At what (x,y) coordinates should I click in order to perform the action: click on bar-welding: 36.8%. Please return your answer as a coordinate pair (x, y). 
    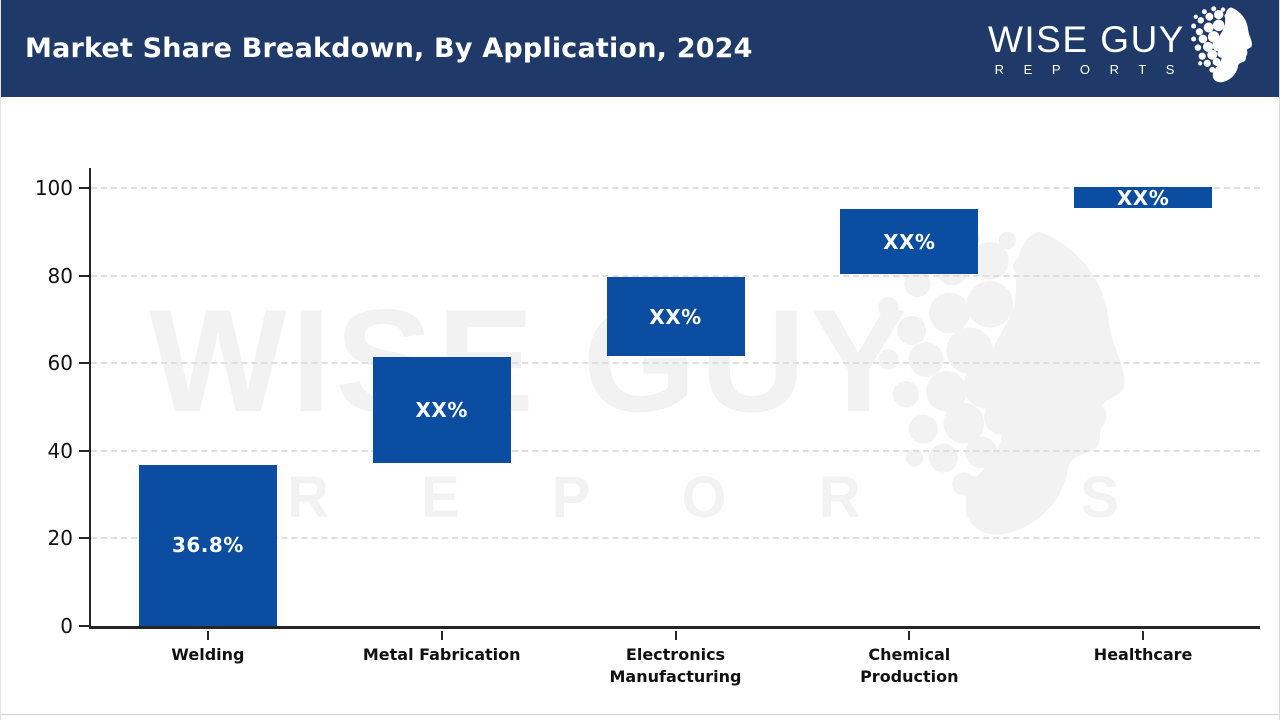
    Looking at the image, I should click on (207, 545).